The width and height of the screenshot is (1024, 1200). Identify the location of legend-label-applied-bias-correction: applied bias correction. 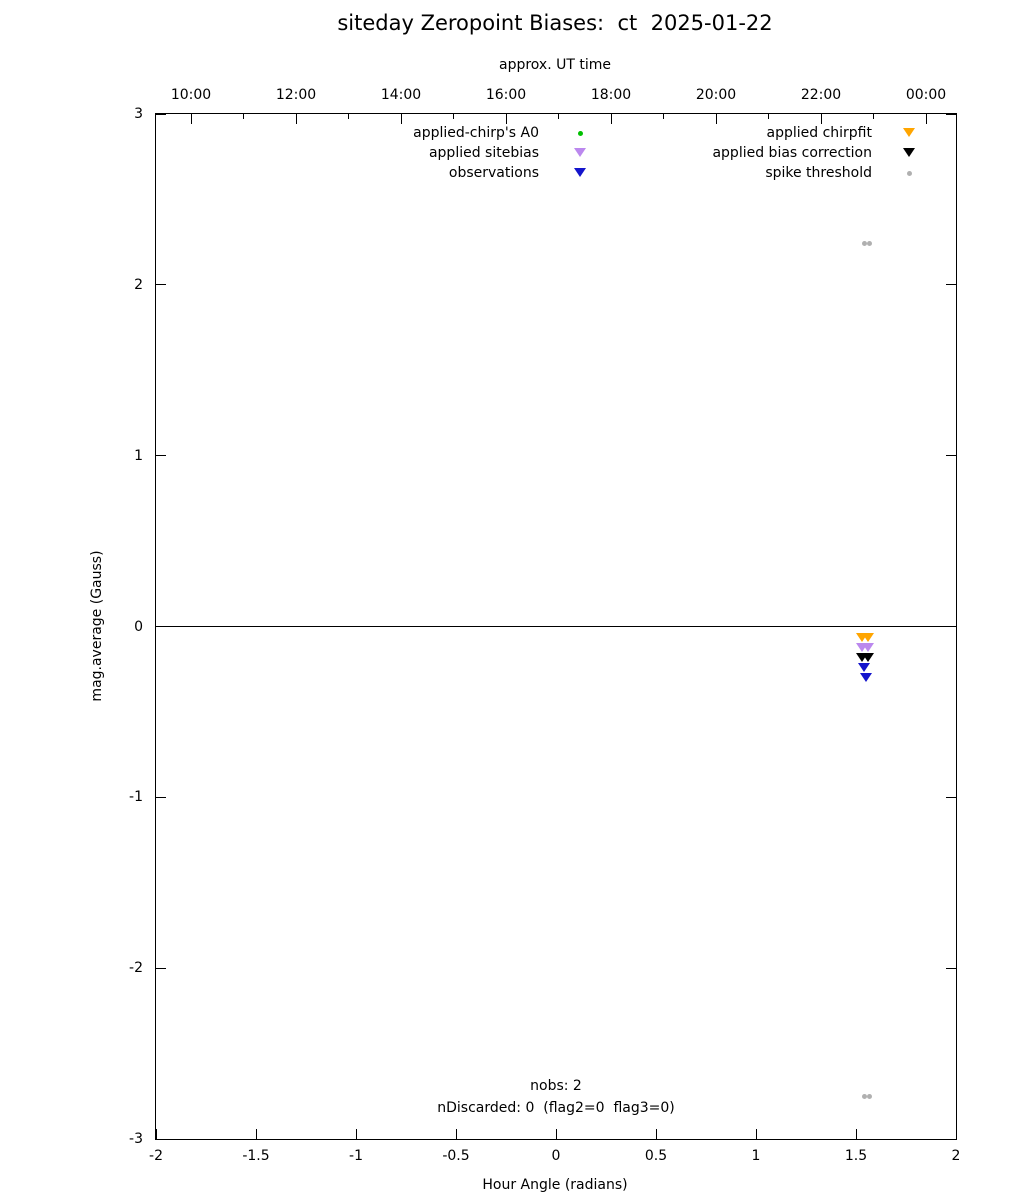
(792, 153).